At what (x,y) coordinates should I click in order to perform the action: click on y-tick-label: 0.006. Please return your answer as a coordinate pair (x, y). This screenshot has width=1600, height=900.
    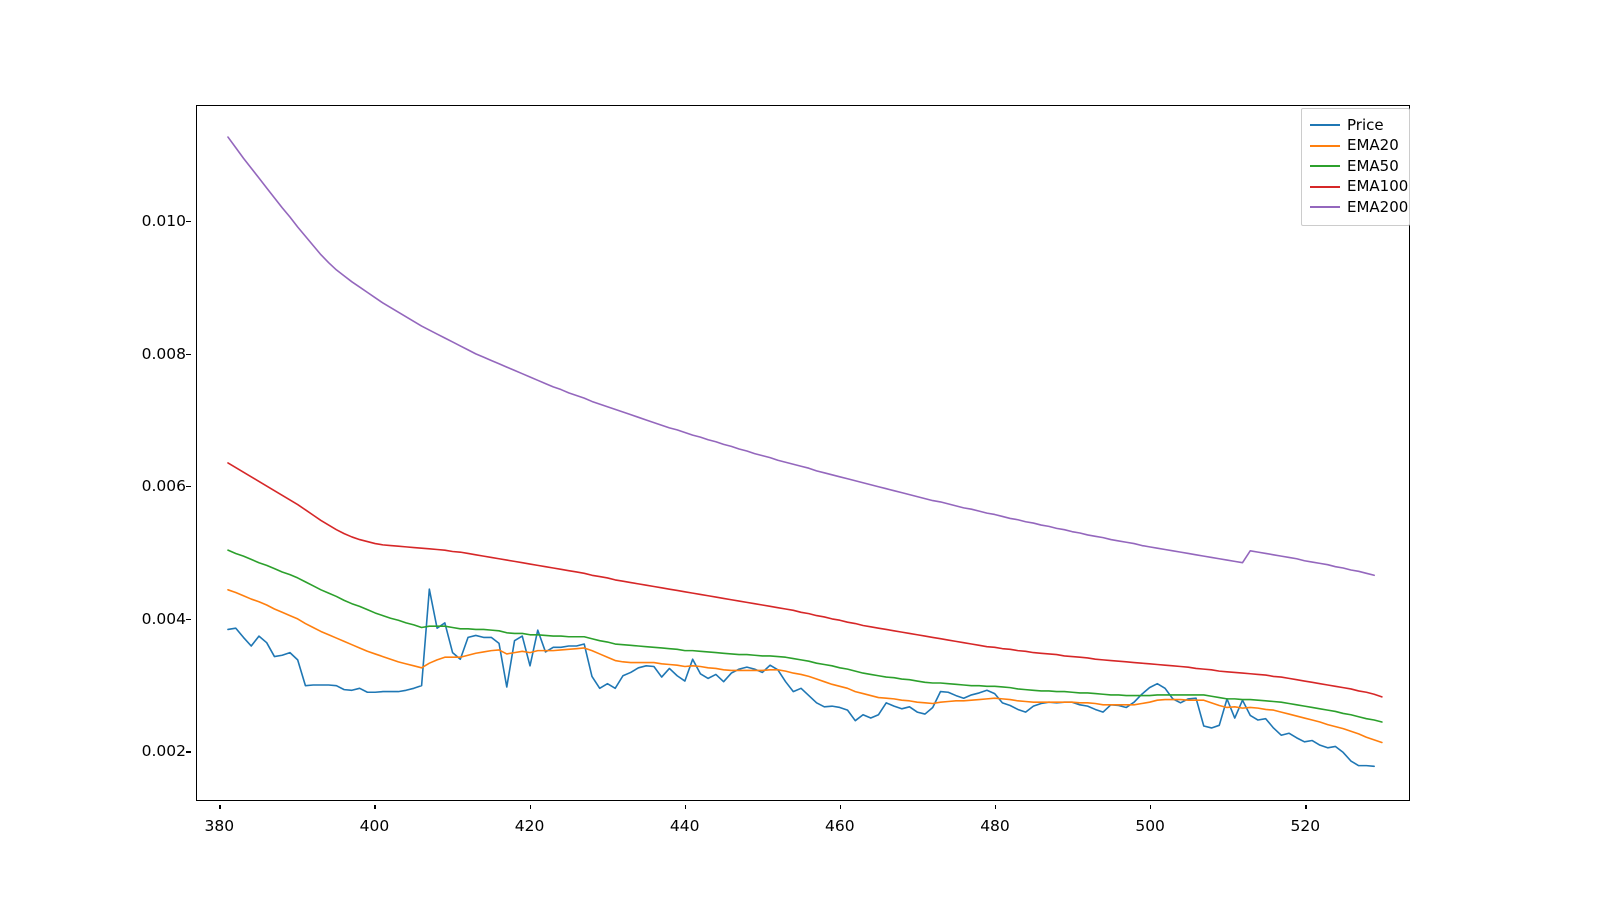
    Looking at the image, I should click on (163, 486).